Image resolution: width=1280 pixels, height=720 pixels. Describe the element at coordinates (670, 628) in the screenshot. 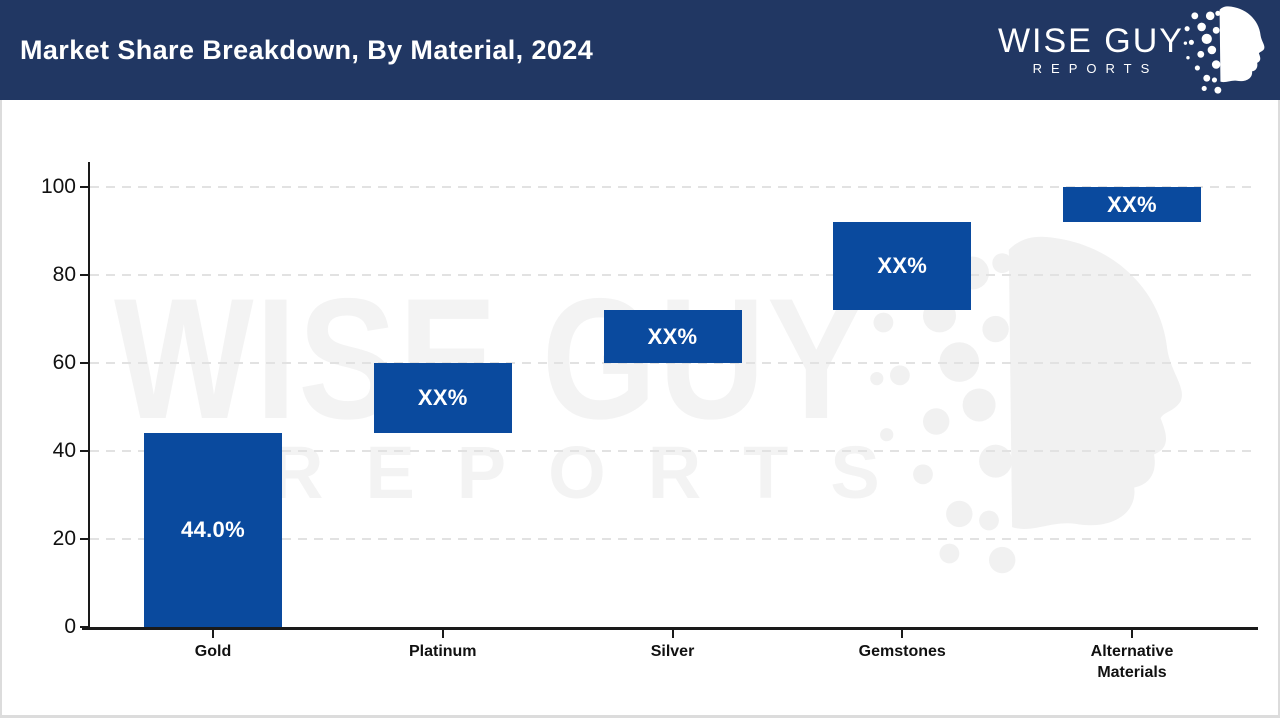

I see `x-axis` at that location.